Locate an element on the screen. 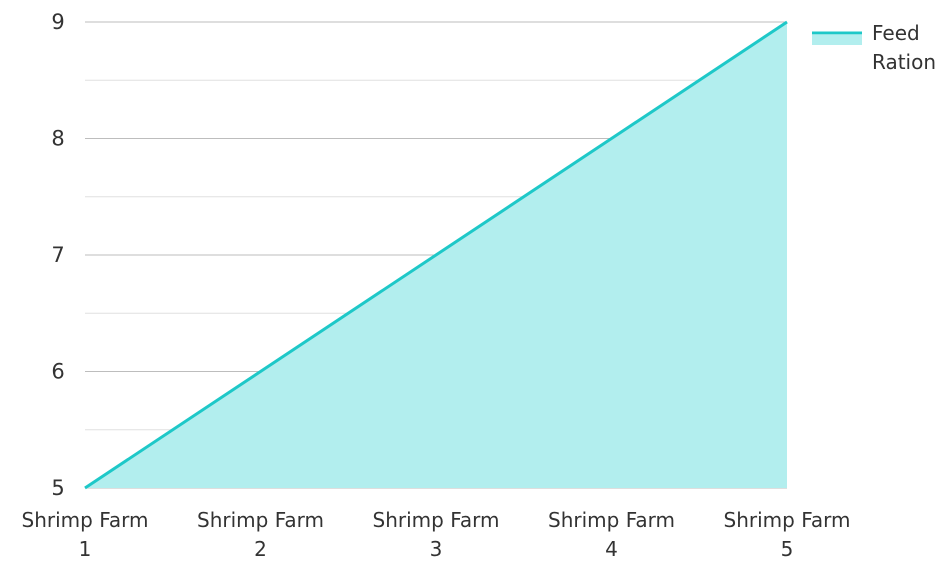 The height and width of the screenshot is (564, 947). y-axis-tick-labels: 5 6 7 8 9 is located at coordinates (57, 255).